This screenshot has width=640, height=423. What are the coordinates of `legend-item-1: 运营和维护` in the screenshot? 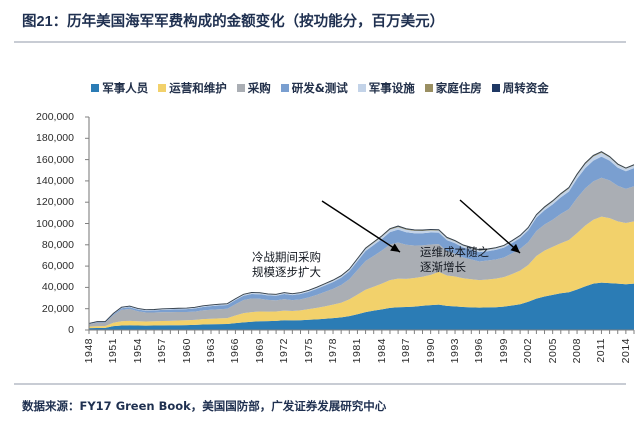 It's located at (192, 88).